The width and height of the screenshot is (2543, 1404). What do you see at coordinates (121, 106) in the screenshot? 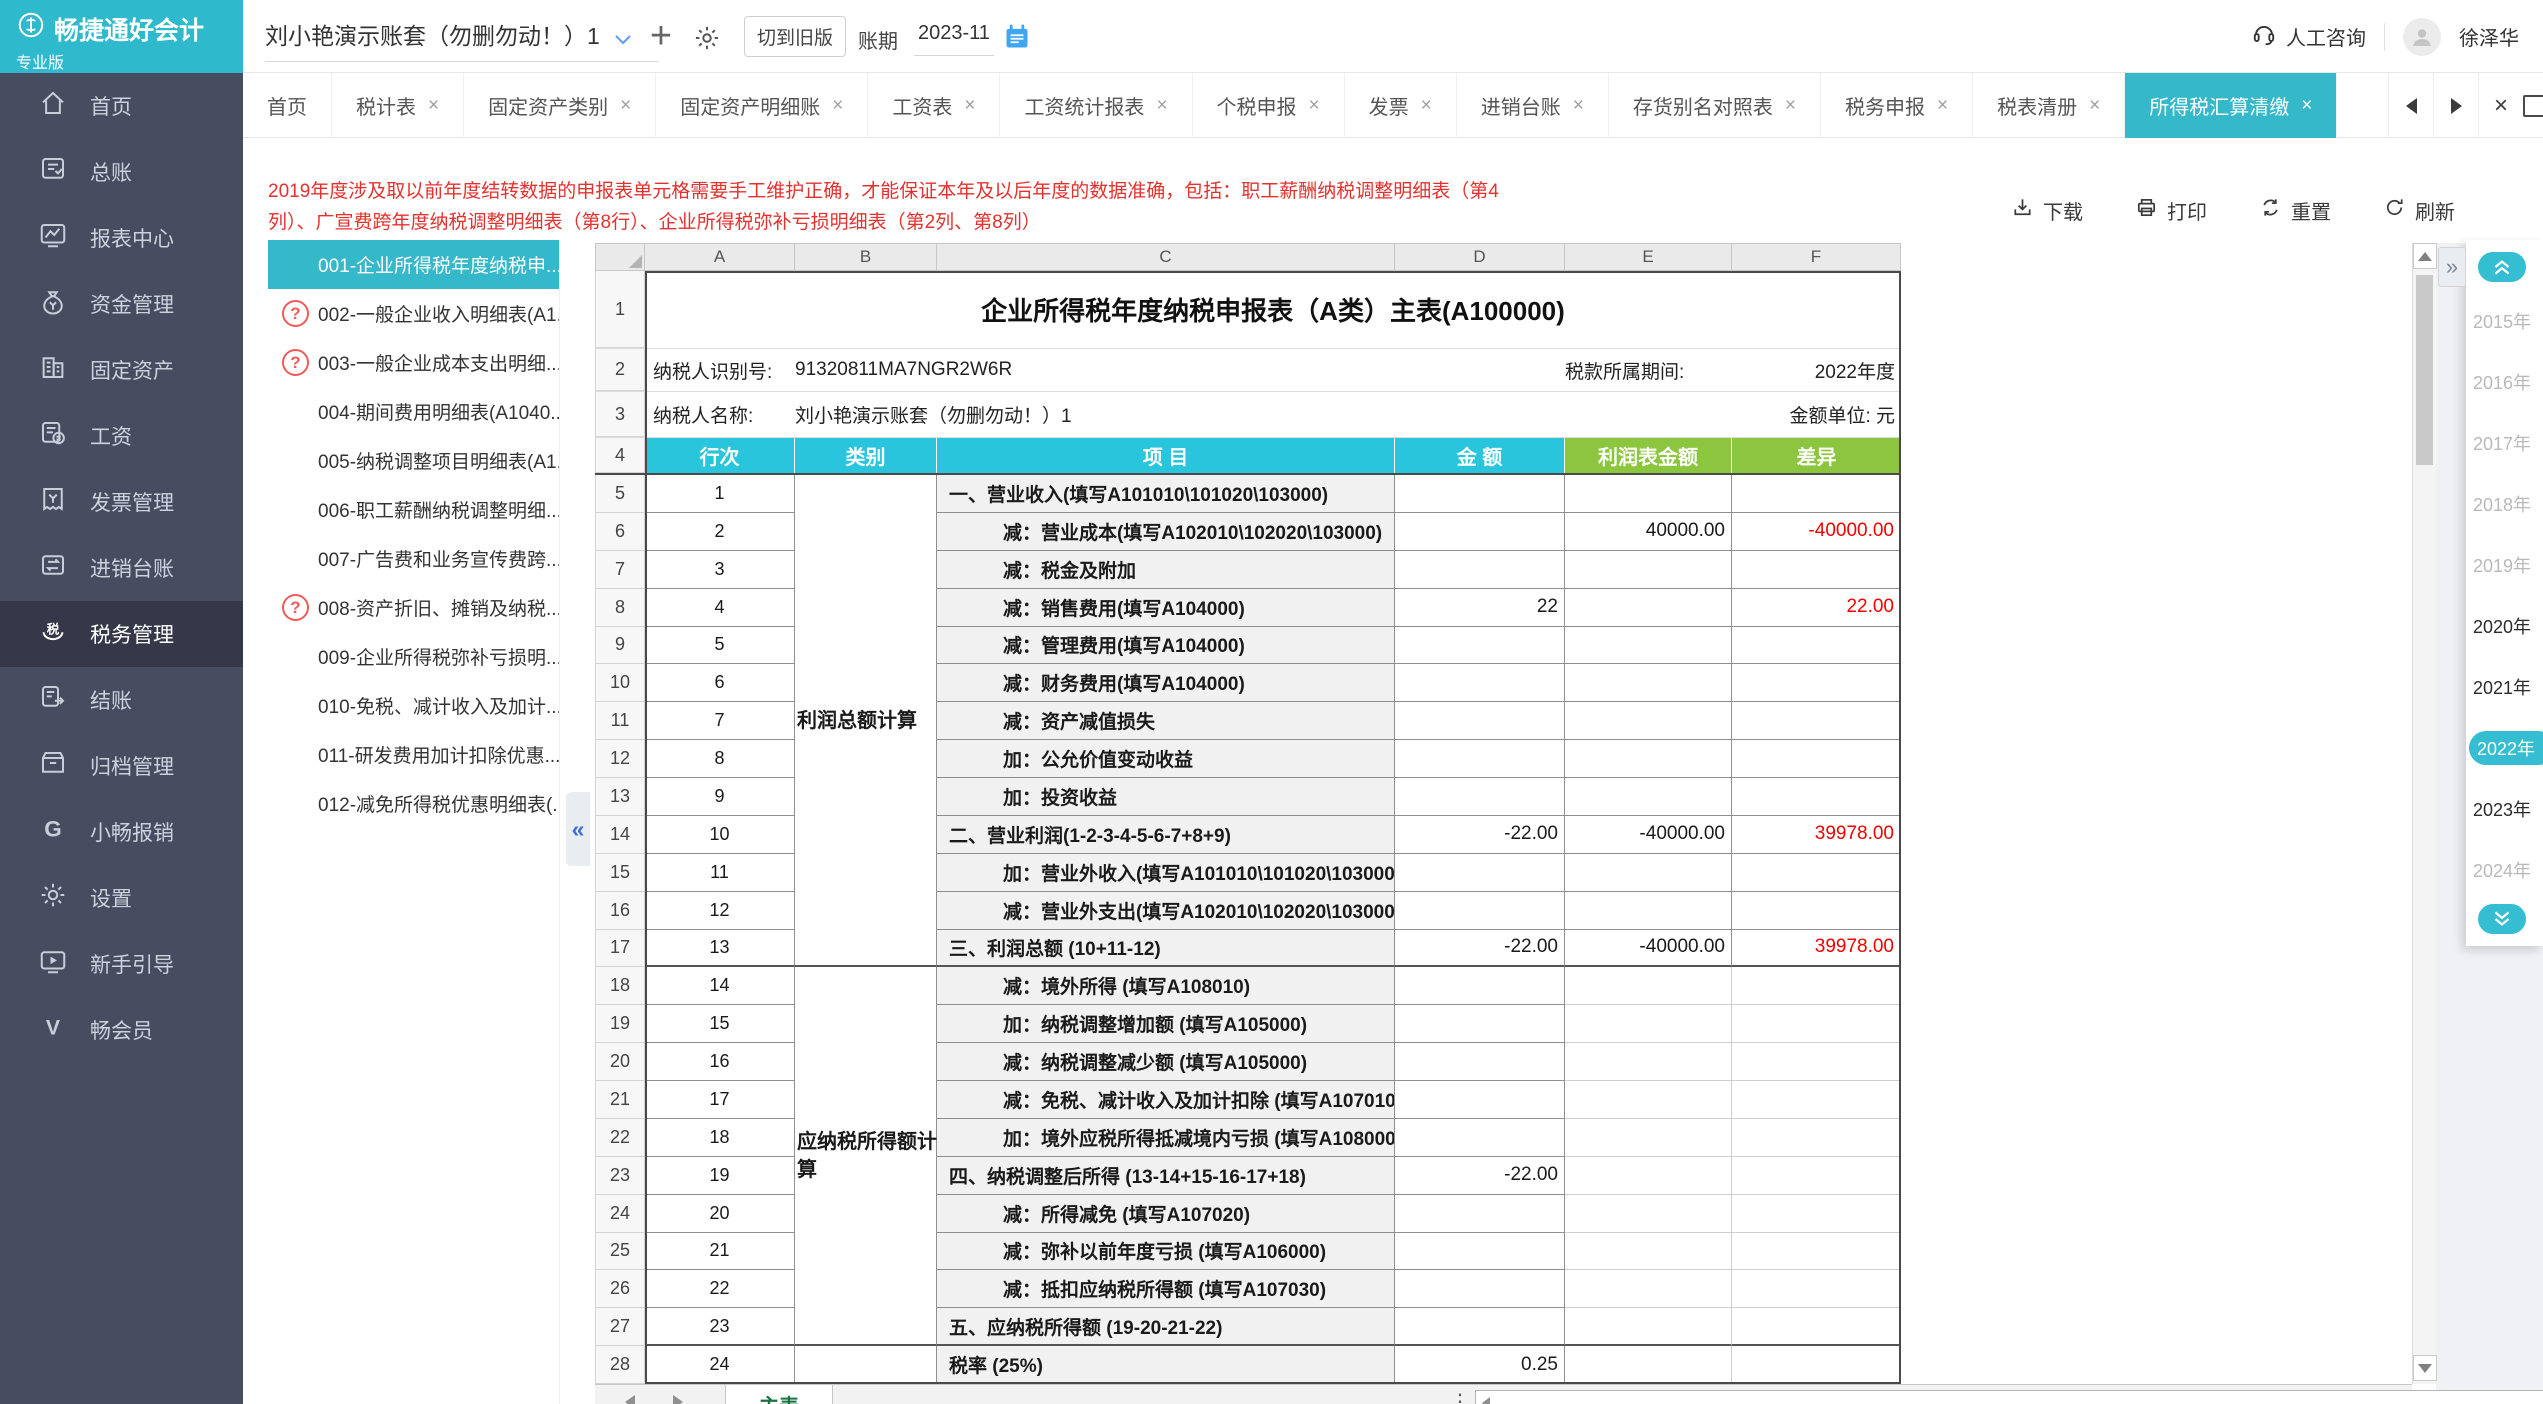
I see `sidebar-item-首页: 首页` at bounding box center [121, 106].